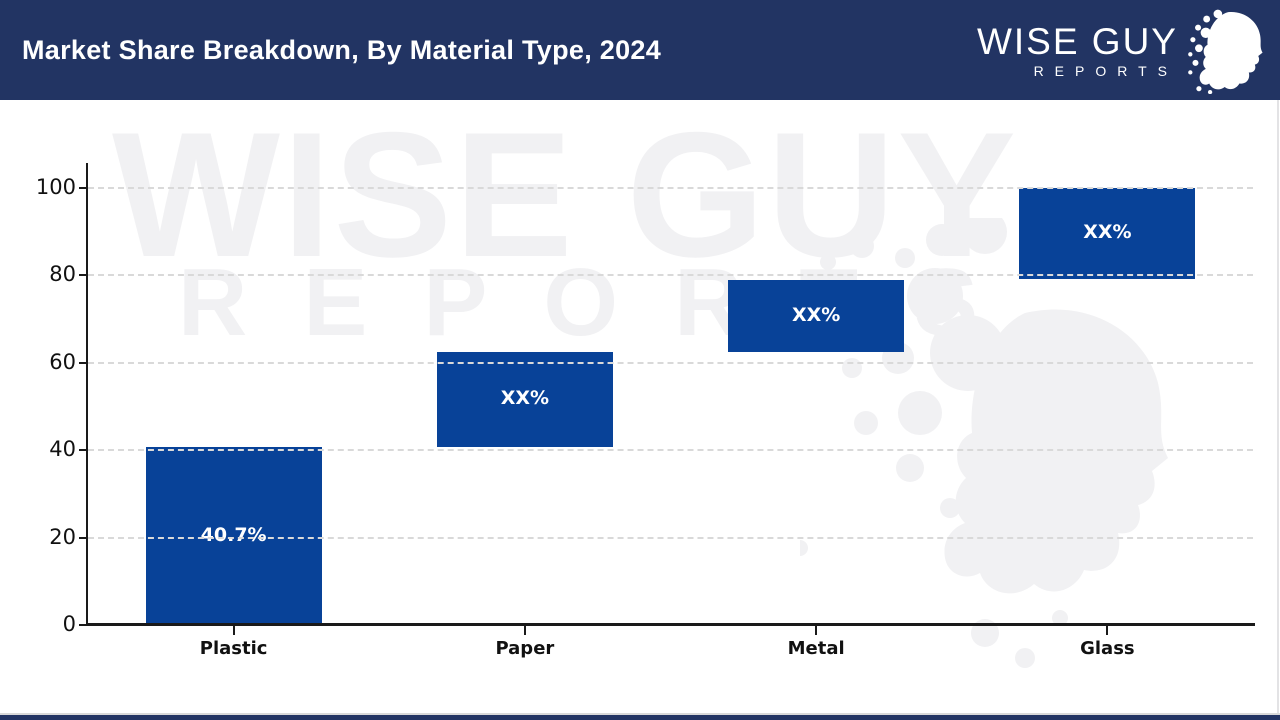 The height and width of the screenshot is (720, 1280). I want to click on bar-glass: XX%, so click(1107, 233).